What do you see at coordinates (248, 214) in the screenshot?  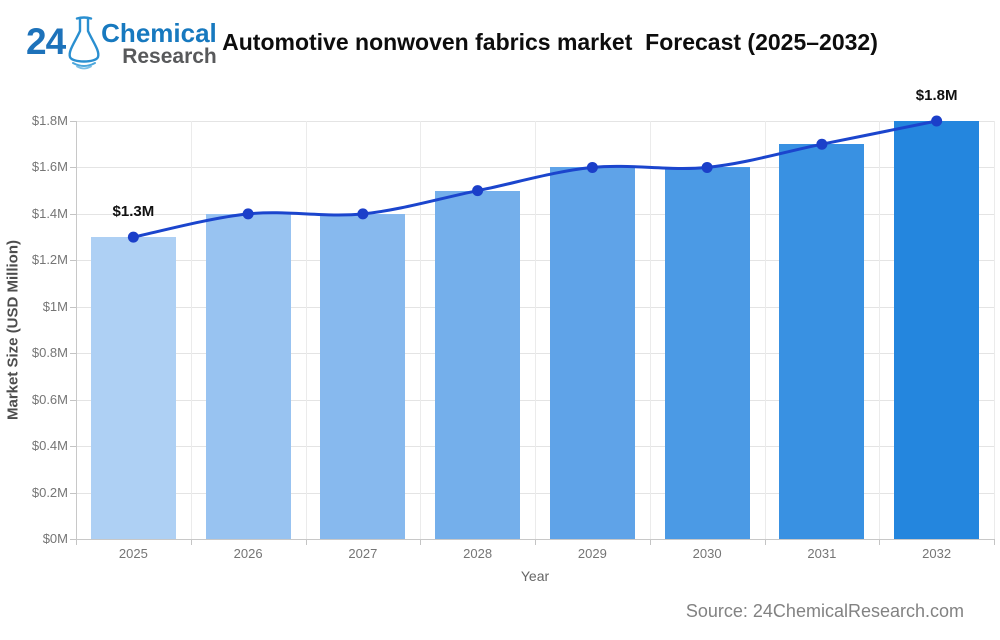 I see `data-point-marker-2026` at bounding box center [248, 214].